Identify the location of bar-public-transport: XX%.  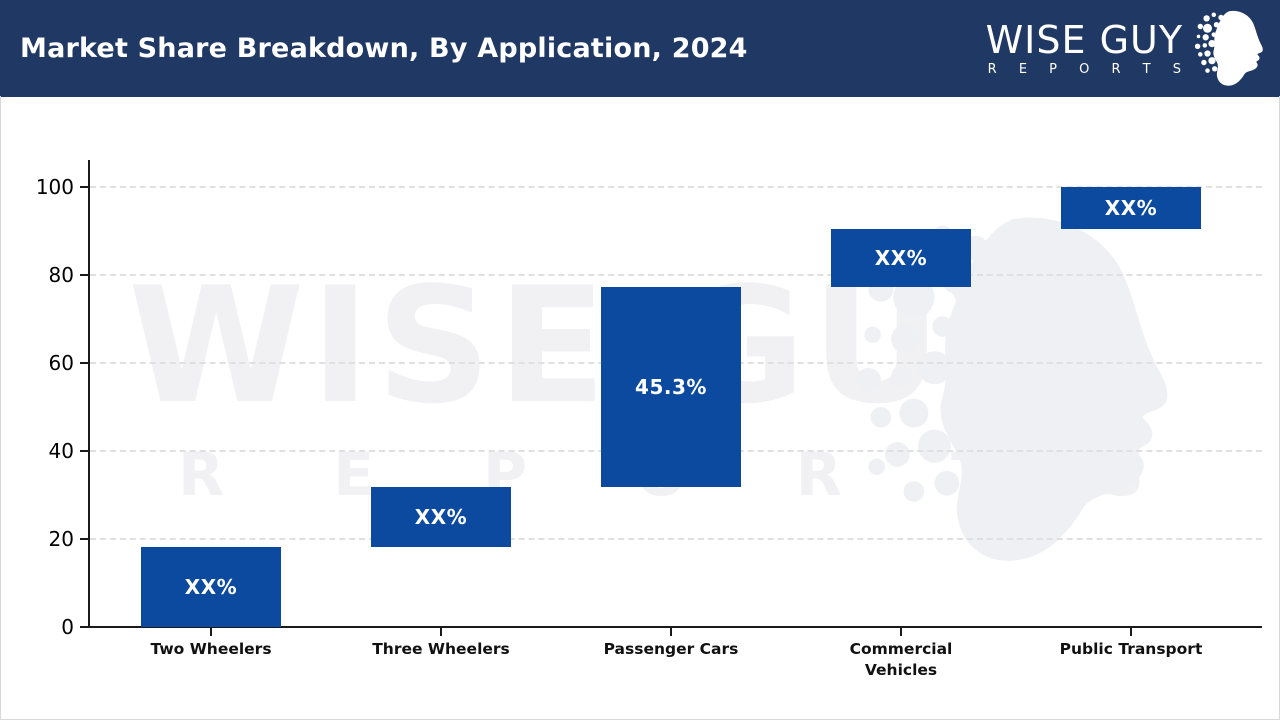
(1131, 208).